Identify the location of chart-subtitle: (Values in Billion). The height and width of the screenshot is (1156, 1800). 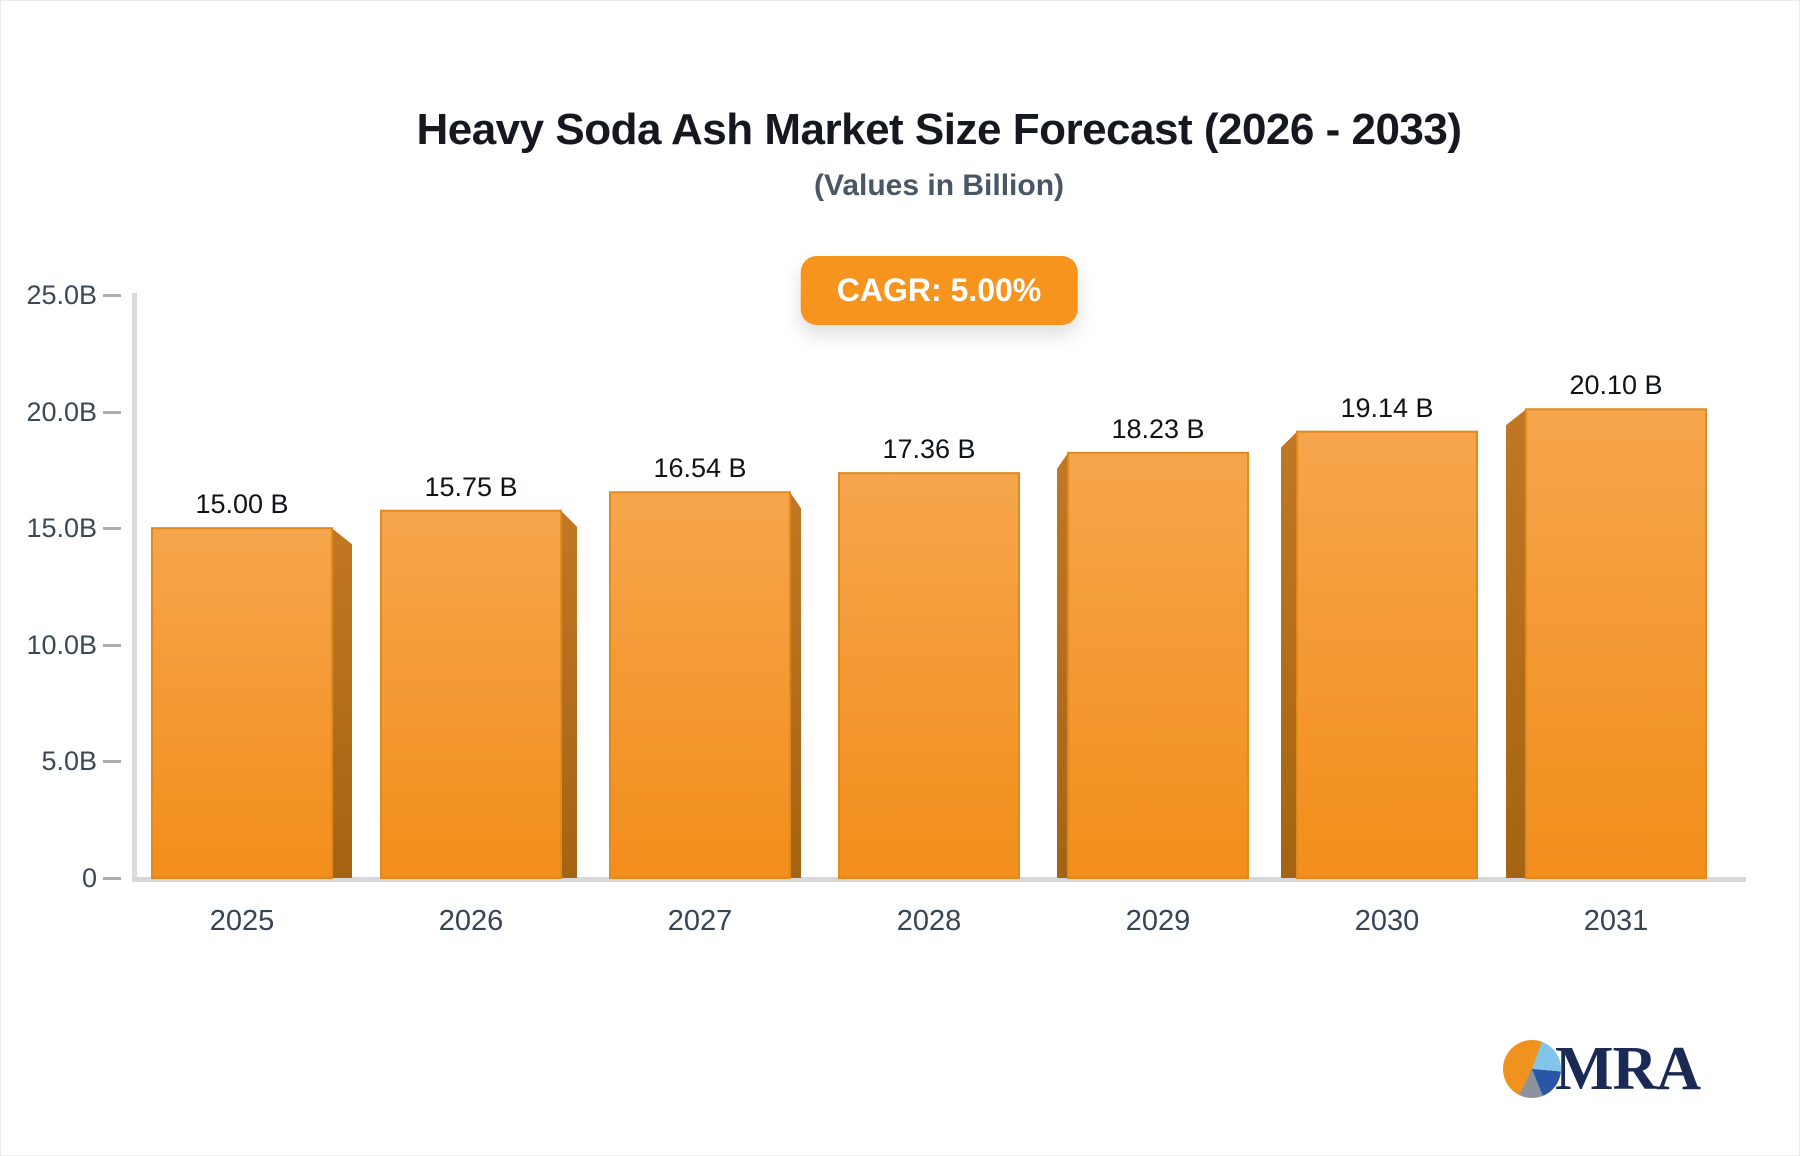
(939, 185).